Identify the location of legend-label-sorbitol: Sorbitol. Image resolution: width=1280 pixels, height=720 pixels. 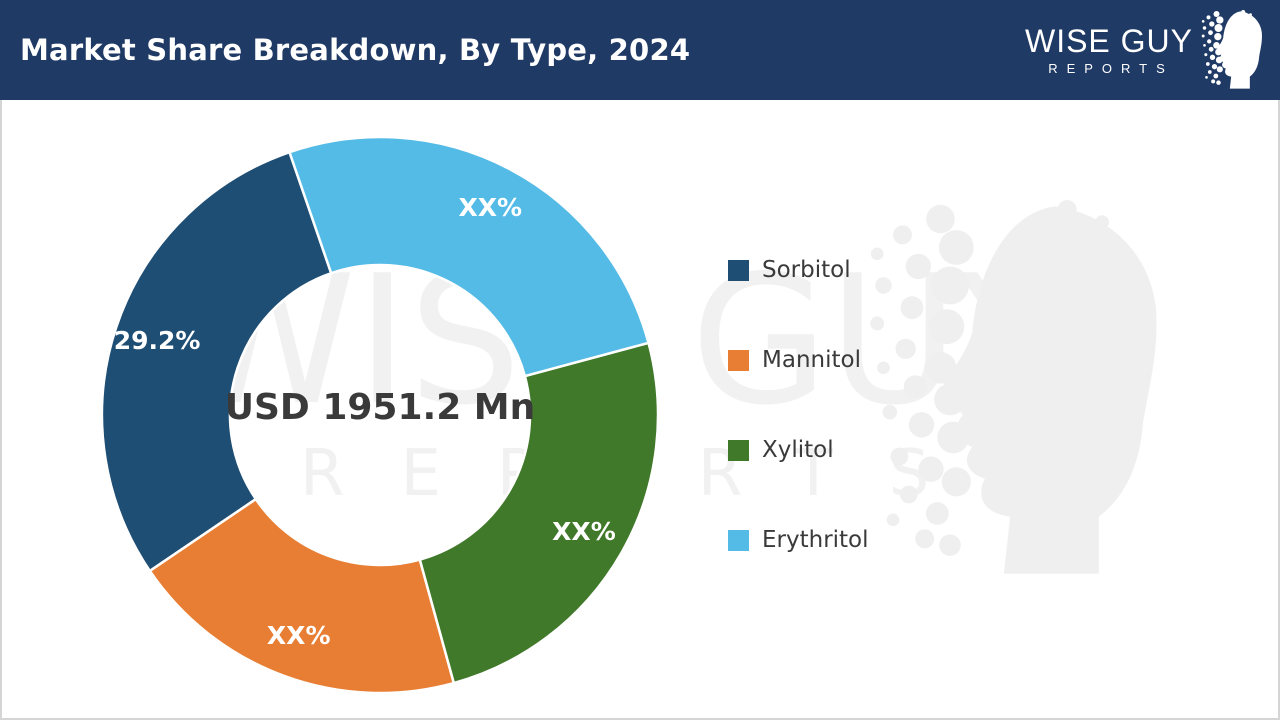
(806, 270).